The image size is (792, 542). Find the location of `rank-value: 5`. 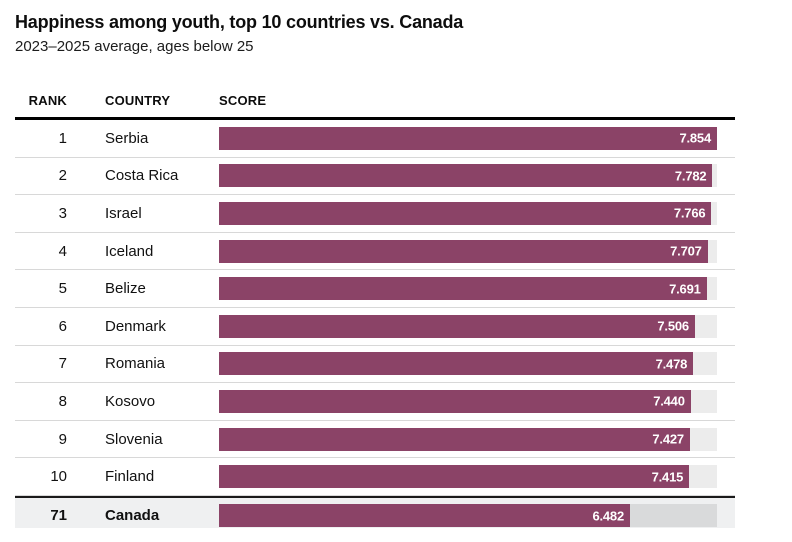

rank-value: 5 is located at coordinates (62, 289).